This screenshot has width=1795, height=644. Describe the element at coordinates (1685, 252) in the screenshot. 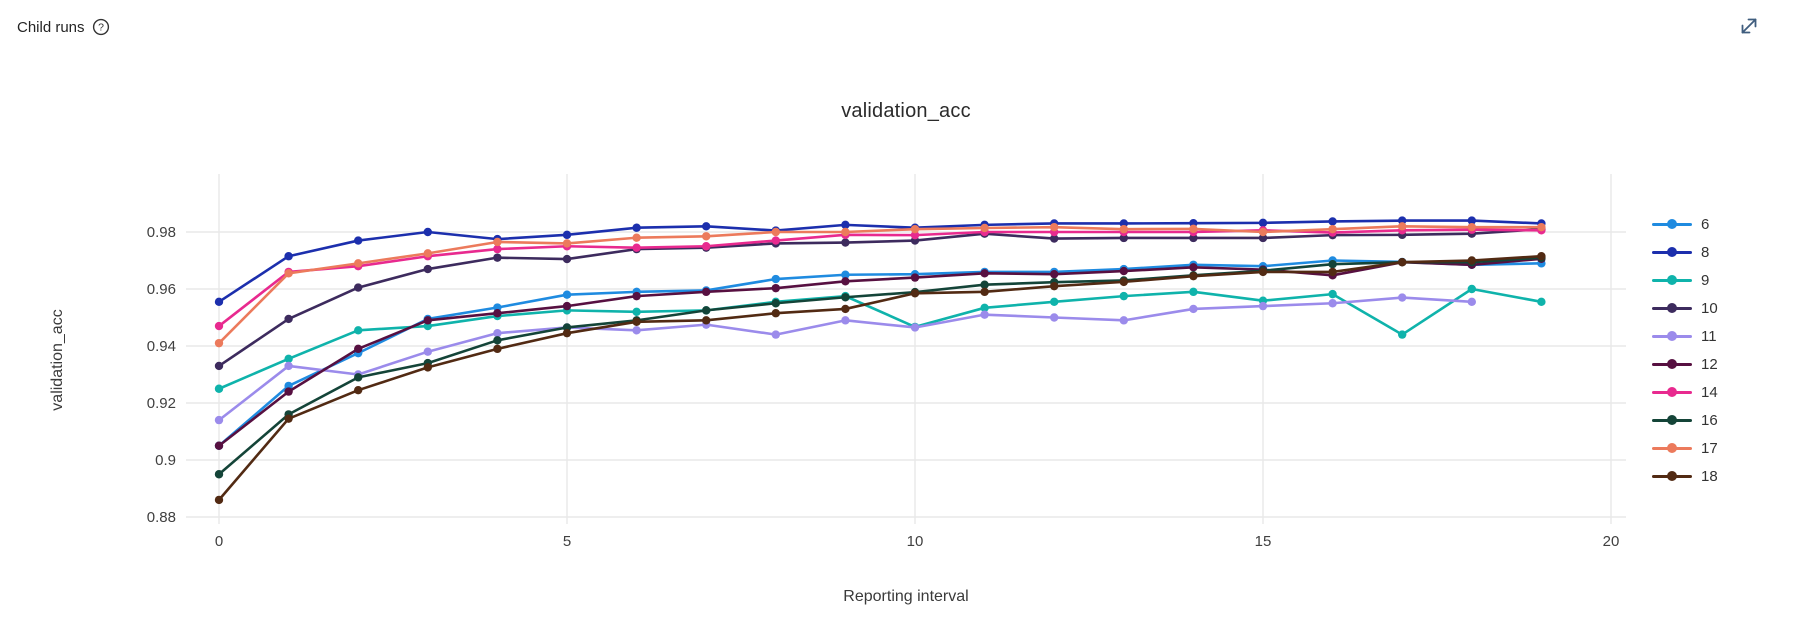

I see `legend-item-8: 8` at that location.